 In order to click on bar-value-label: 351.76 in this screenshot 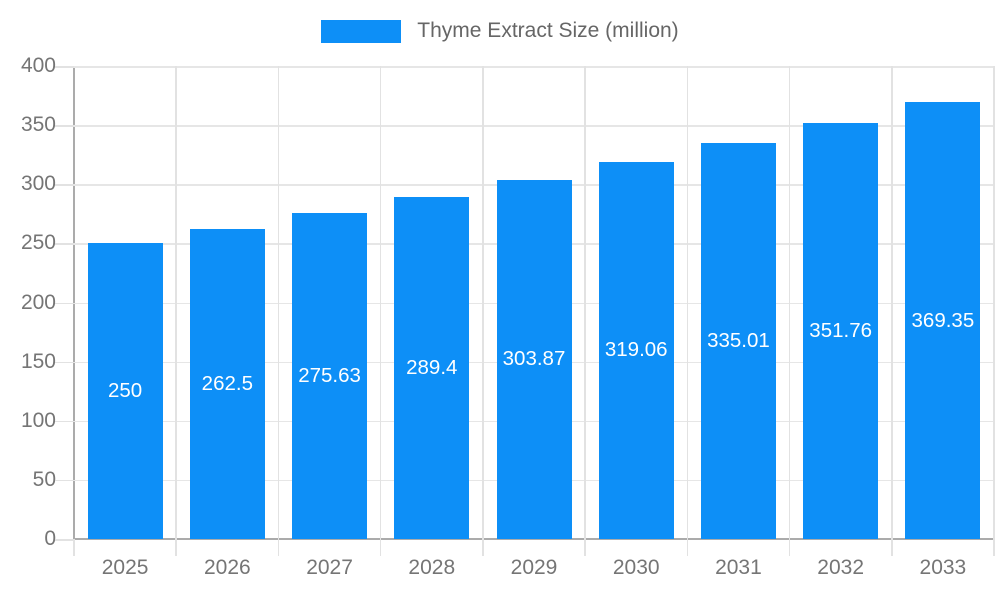, I will do `click(840, 331)`.